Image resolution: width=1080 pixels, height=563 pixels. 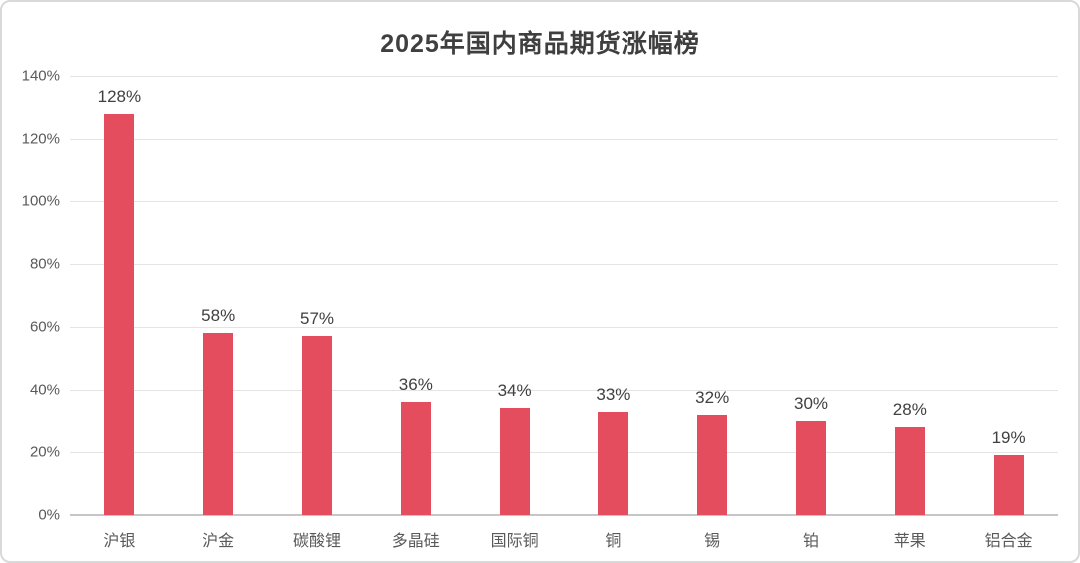 I want to click on x-axis-category-label: 多晶硅, so click(x=415, y=541).